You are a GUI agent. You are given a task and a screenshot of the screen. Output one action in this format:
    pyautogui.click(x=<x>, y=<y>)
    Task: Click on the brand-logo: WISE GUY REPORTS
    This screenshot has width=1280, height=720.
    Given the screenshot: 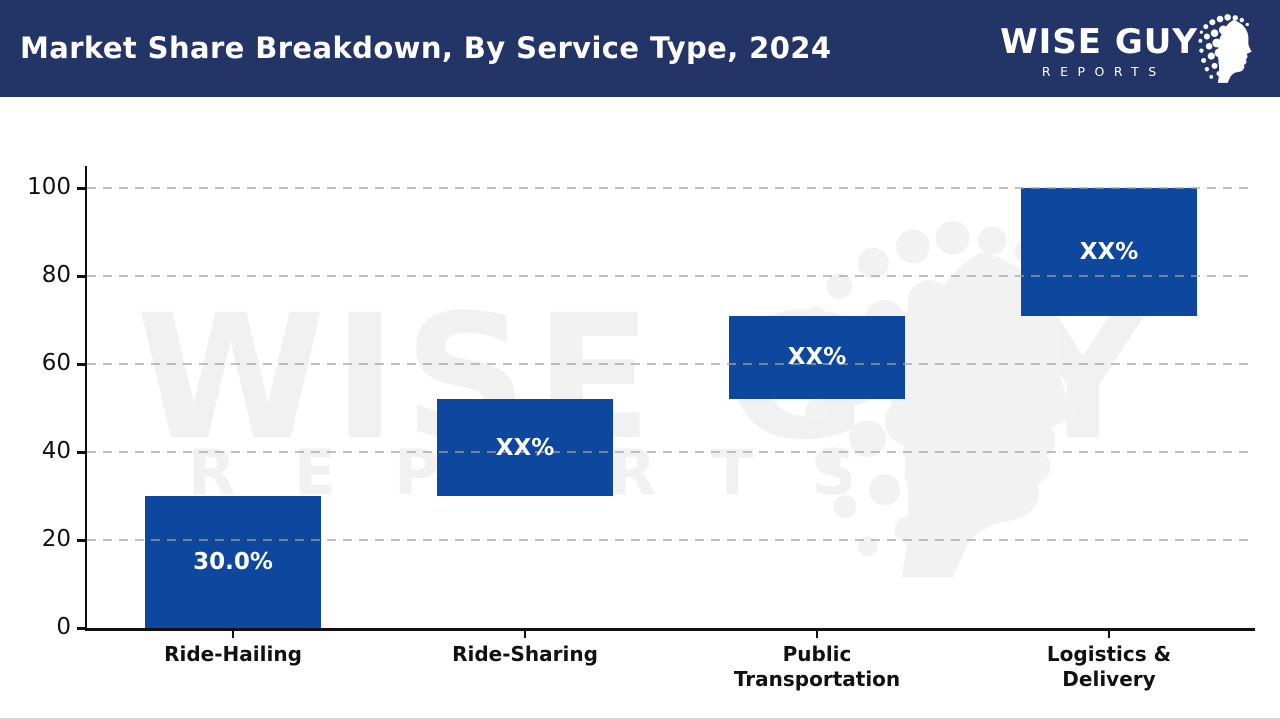 What is the action you would take?
    pyautogui.click(x=1128, y=49)
    